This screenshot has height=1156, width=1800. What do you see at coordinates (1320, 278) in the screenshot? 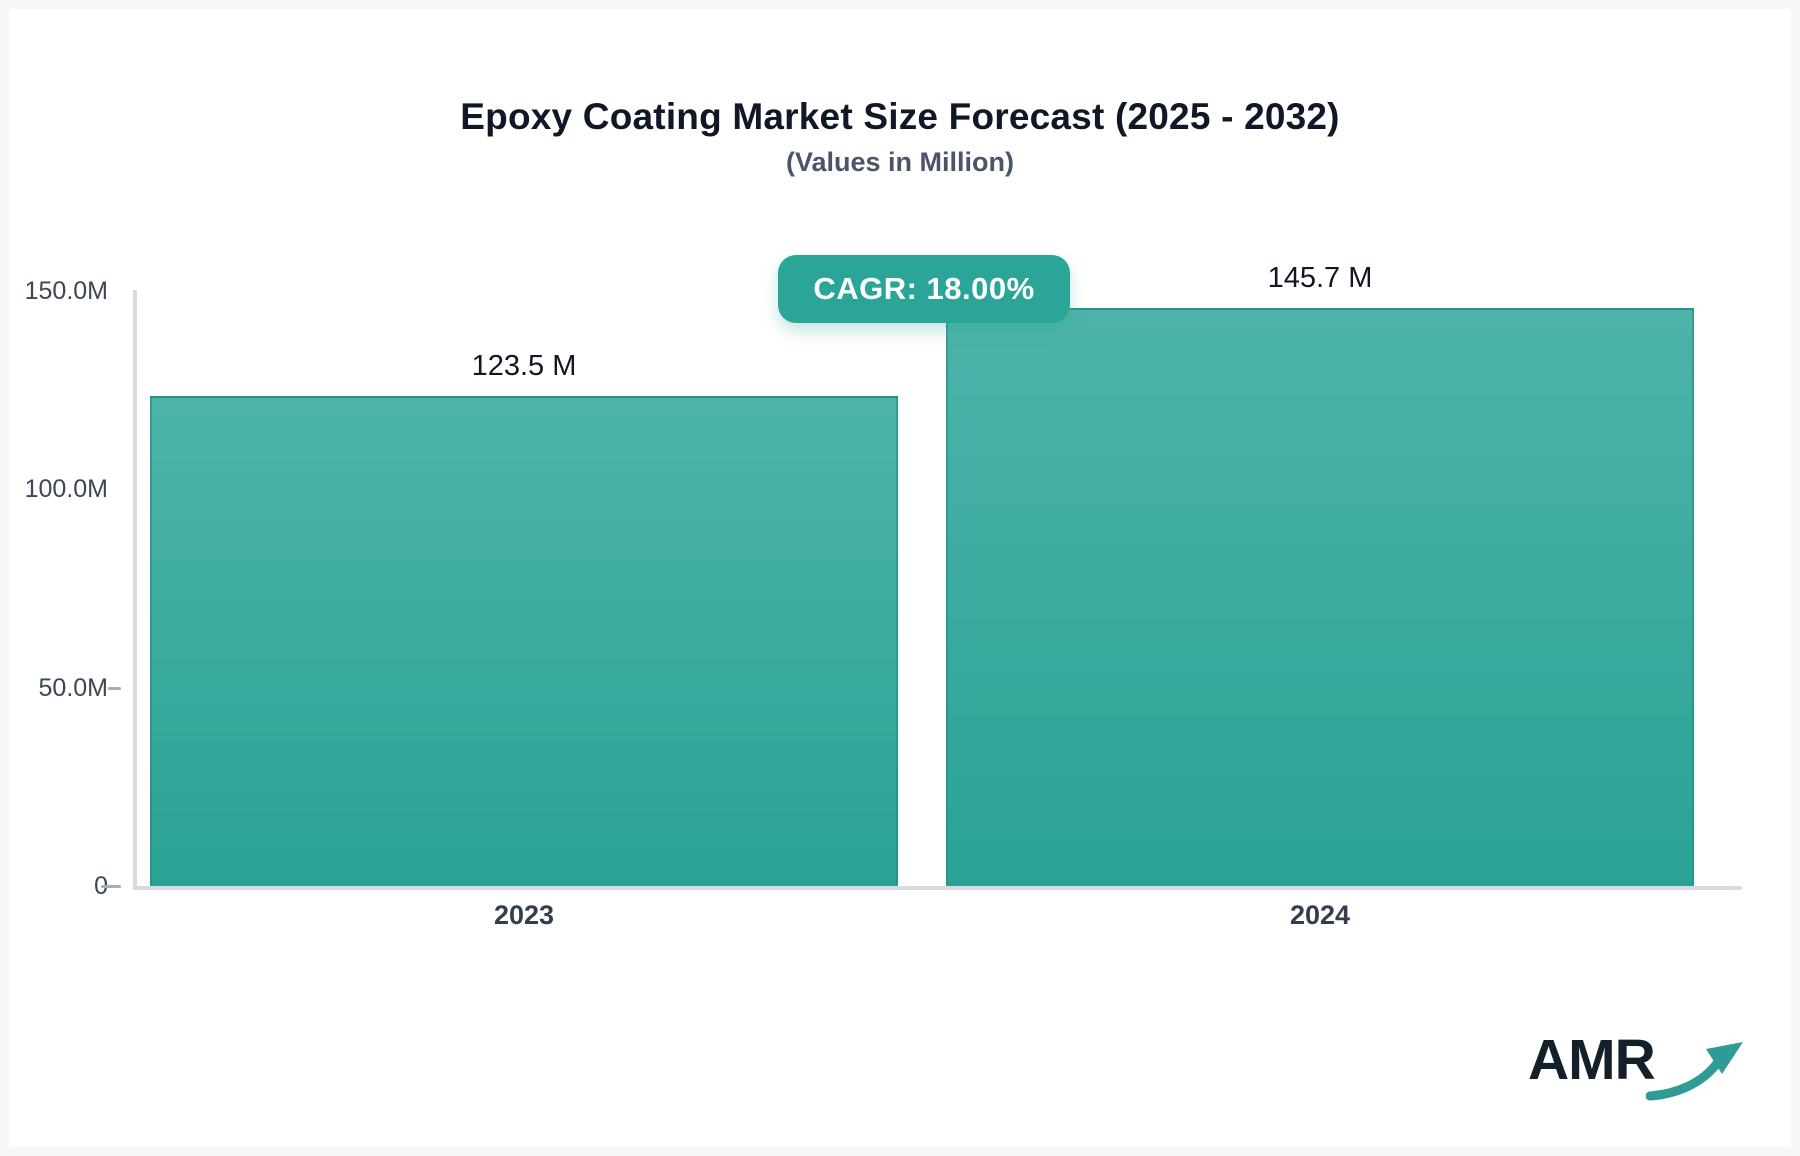
I see `bar-value-label: 145.7 M` at bounding box center [1320, 278].